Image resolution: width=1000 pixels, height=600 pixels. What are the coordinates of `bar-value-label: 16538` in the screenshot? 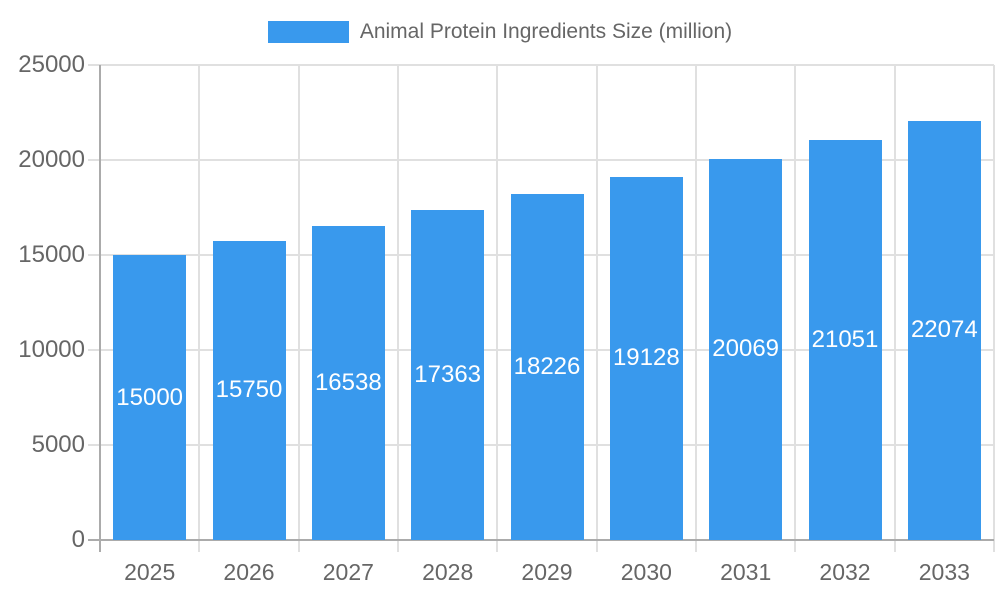 It's located at (348, 382).